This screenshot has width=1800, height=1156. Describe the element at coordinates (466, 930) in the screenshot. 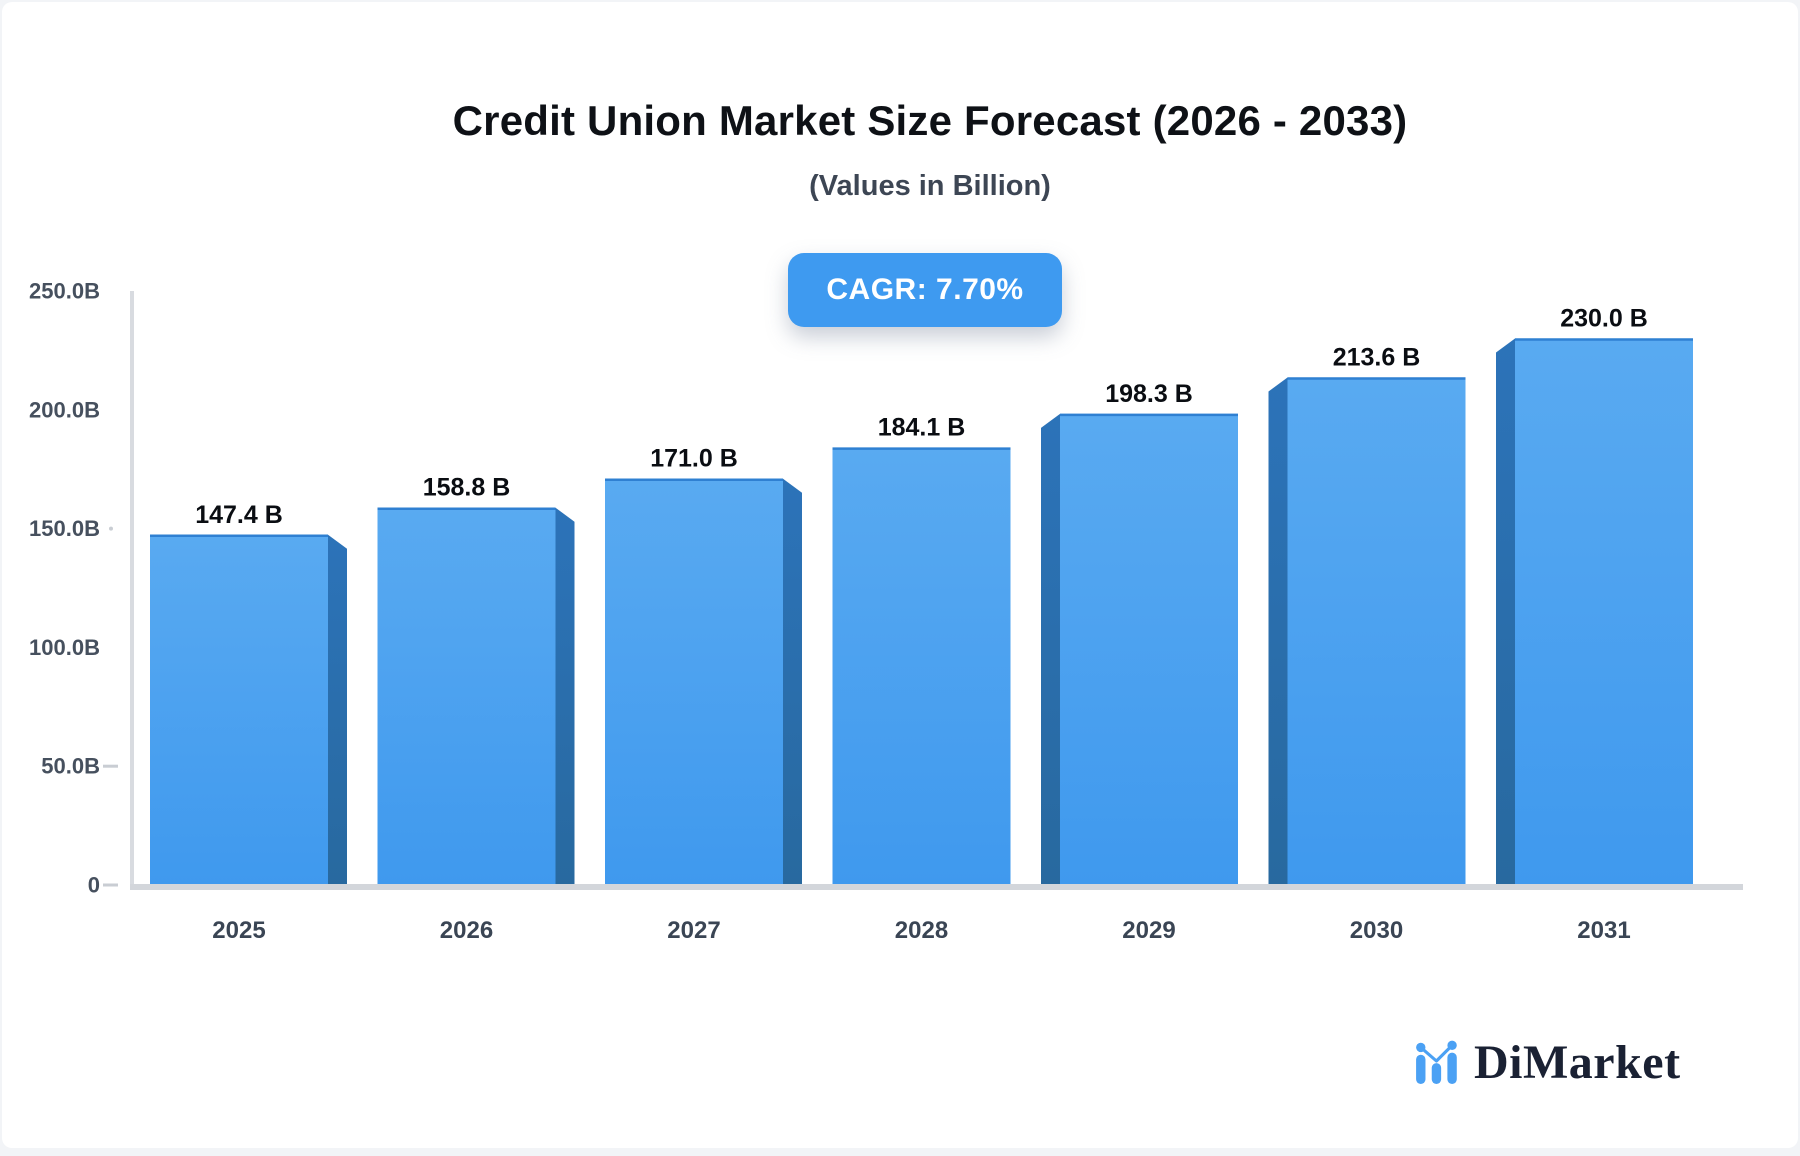

I see `x-tick-label-2026: 2026` at that location.